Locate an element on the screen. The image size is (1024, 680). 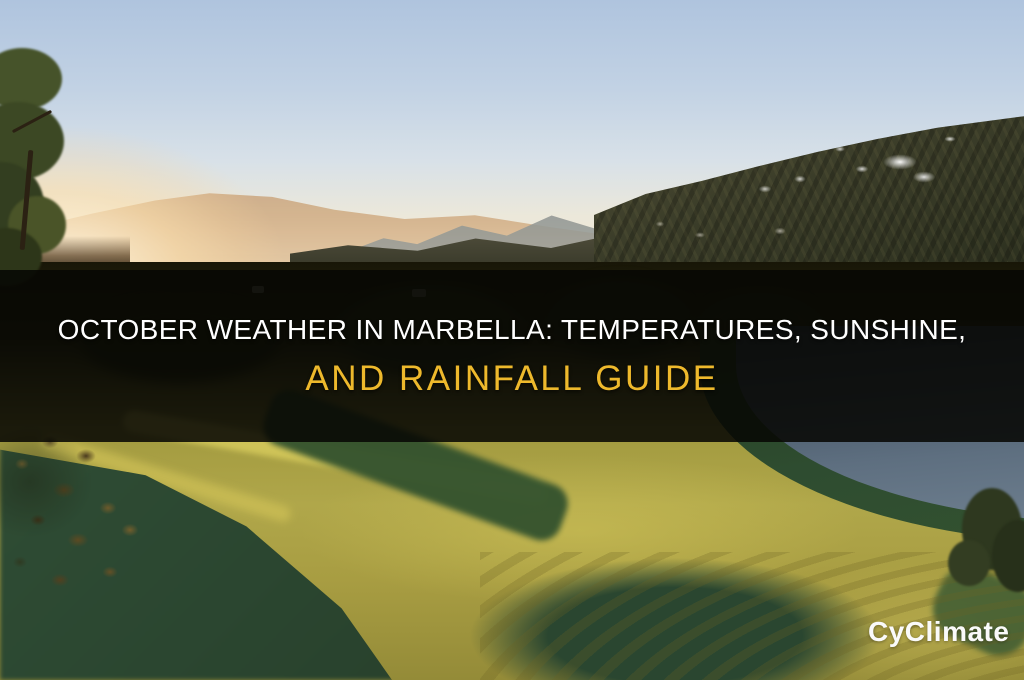
lakeside-tree is located at coordinates (969, 563).